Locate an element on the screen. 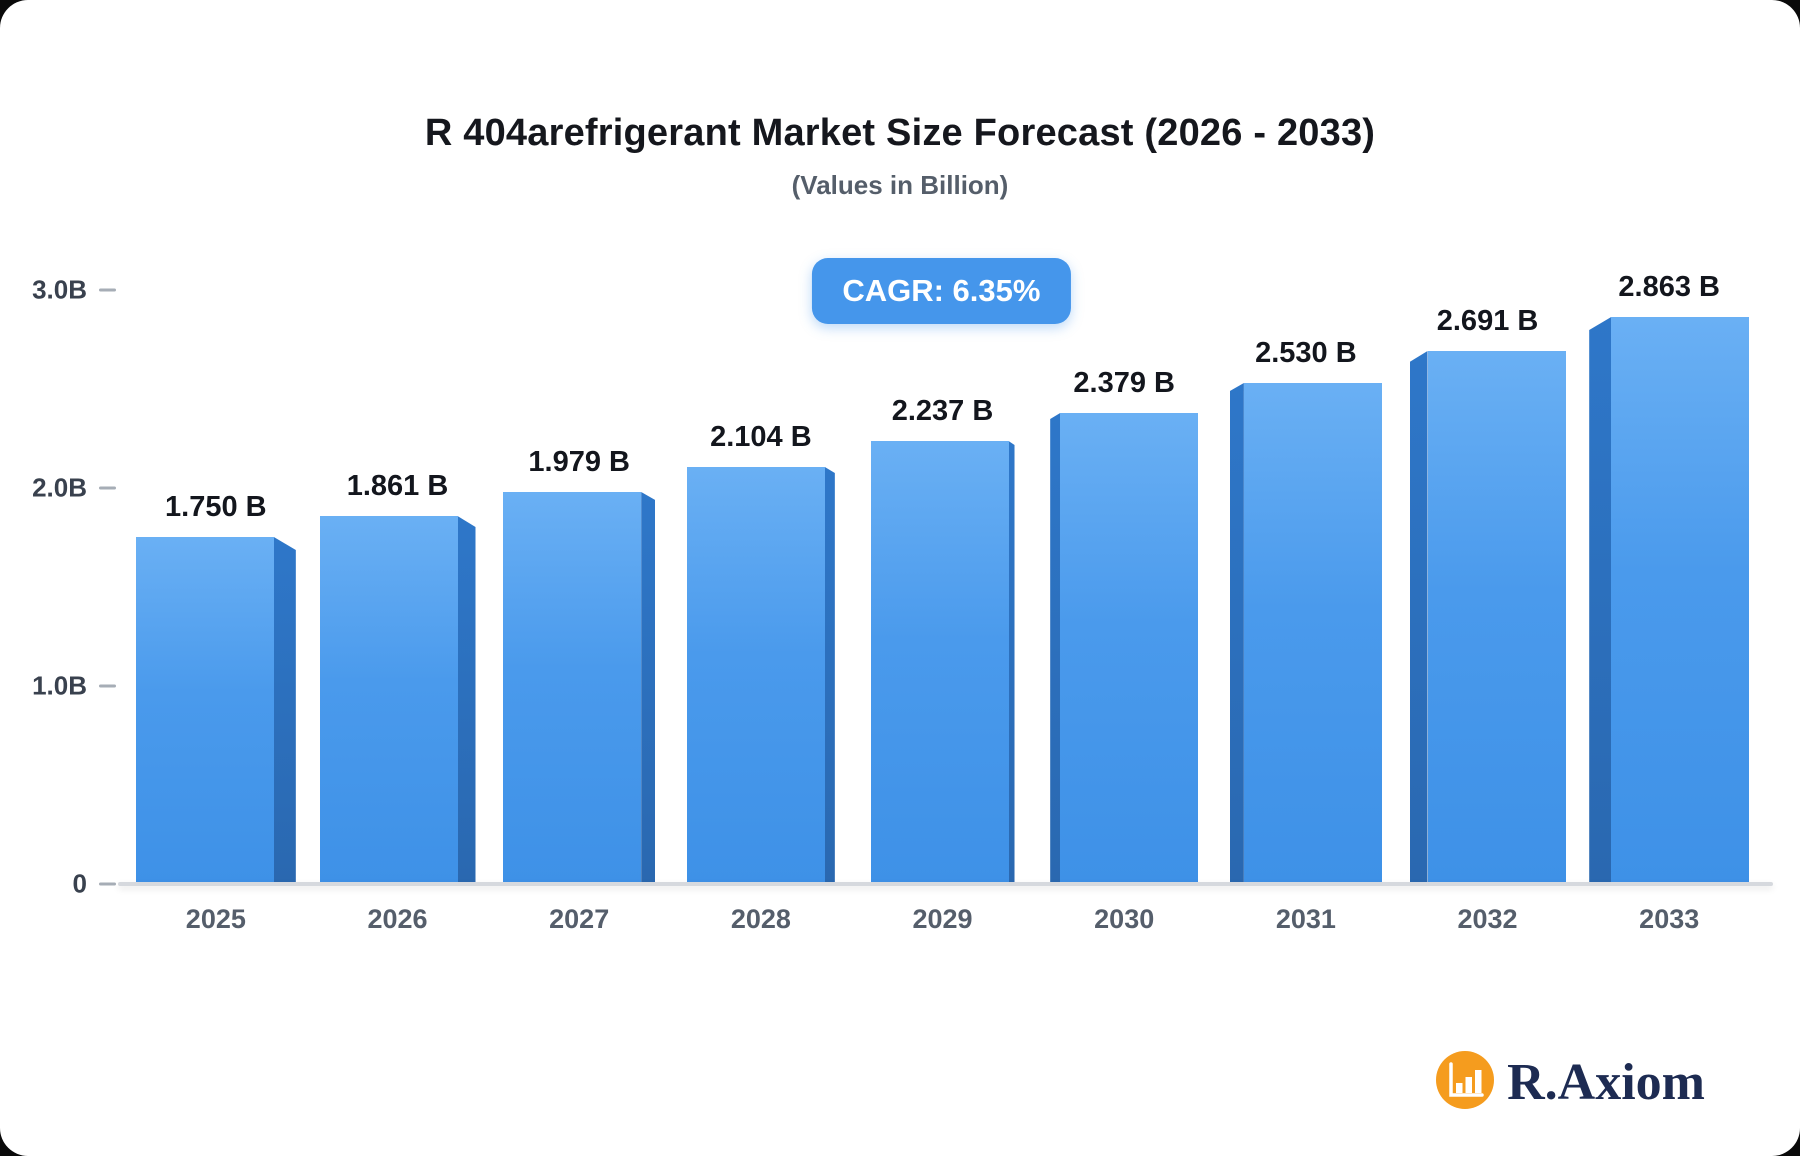 This screenshot has height=1156, width=1800. bar-value-label: 1.750 B is located at coordinates (216, 507).